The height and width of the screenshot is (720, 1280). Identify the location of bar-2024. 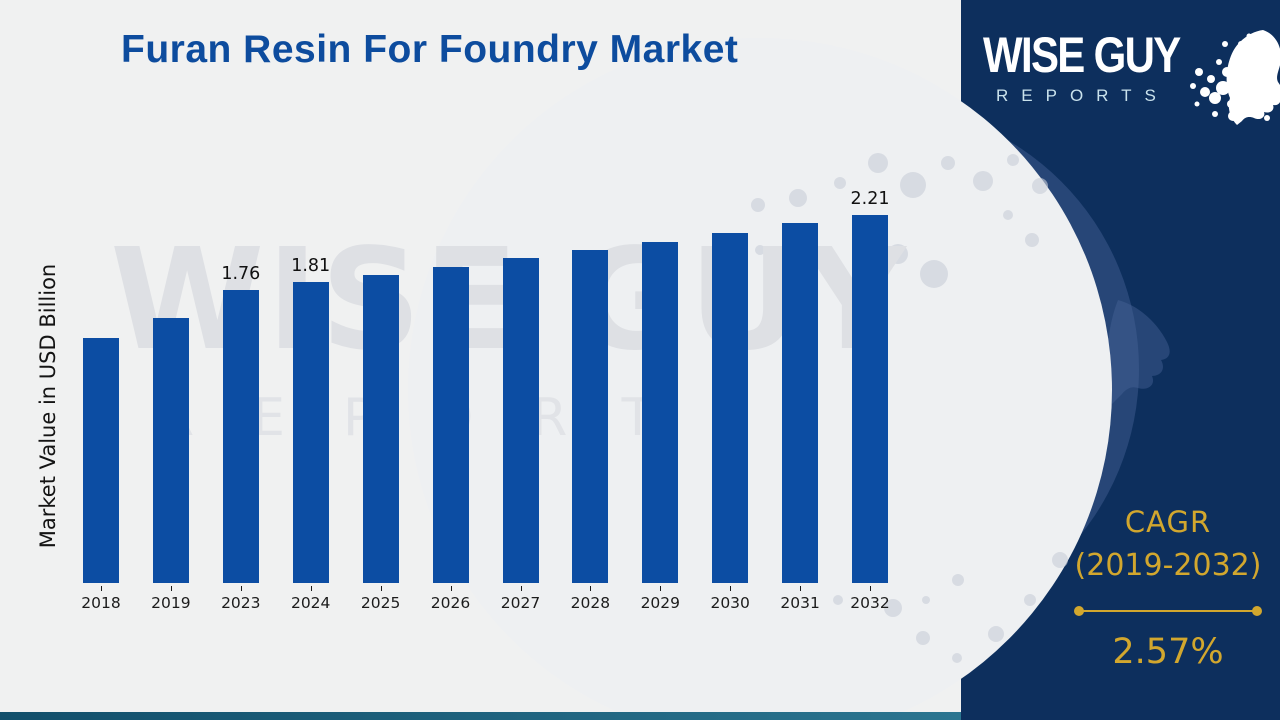
(310, 432).